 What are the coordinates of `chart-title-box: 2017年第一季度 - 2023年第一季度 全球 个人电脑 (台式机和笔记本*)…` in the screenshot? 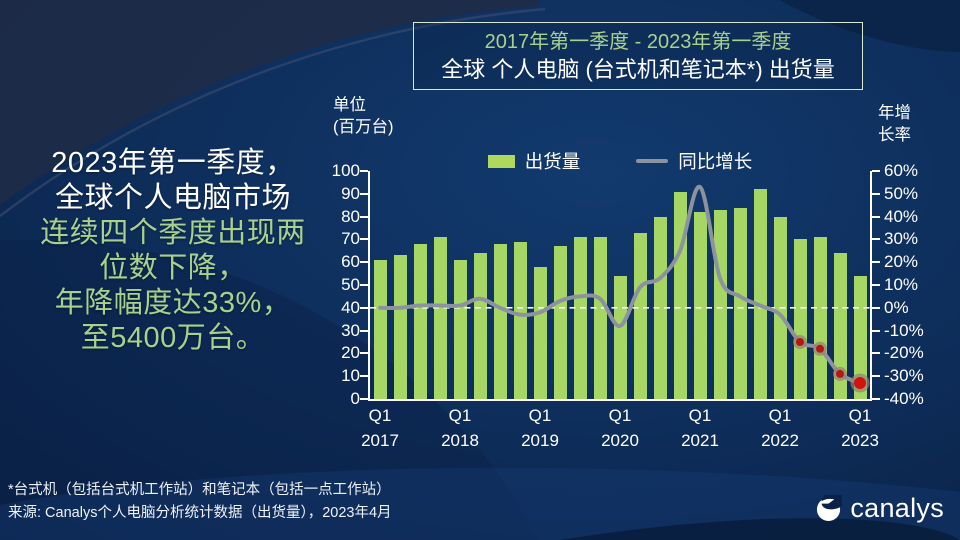 It's located at (638, 56).